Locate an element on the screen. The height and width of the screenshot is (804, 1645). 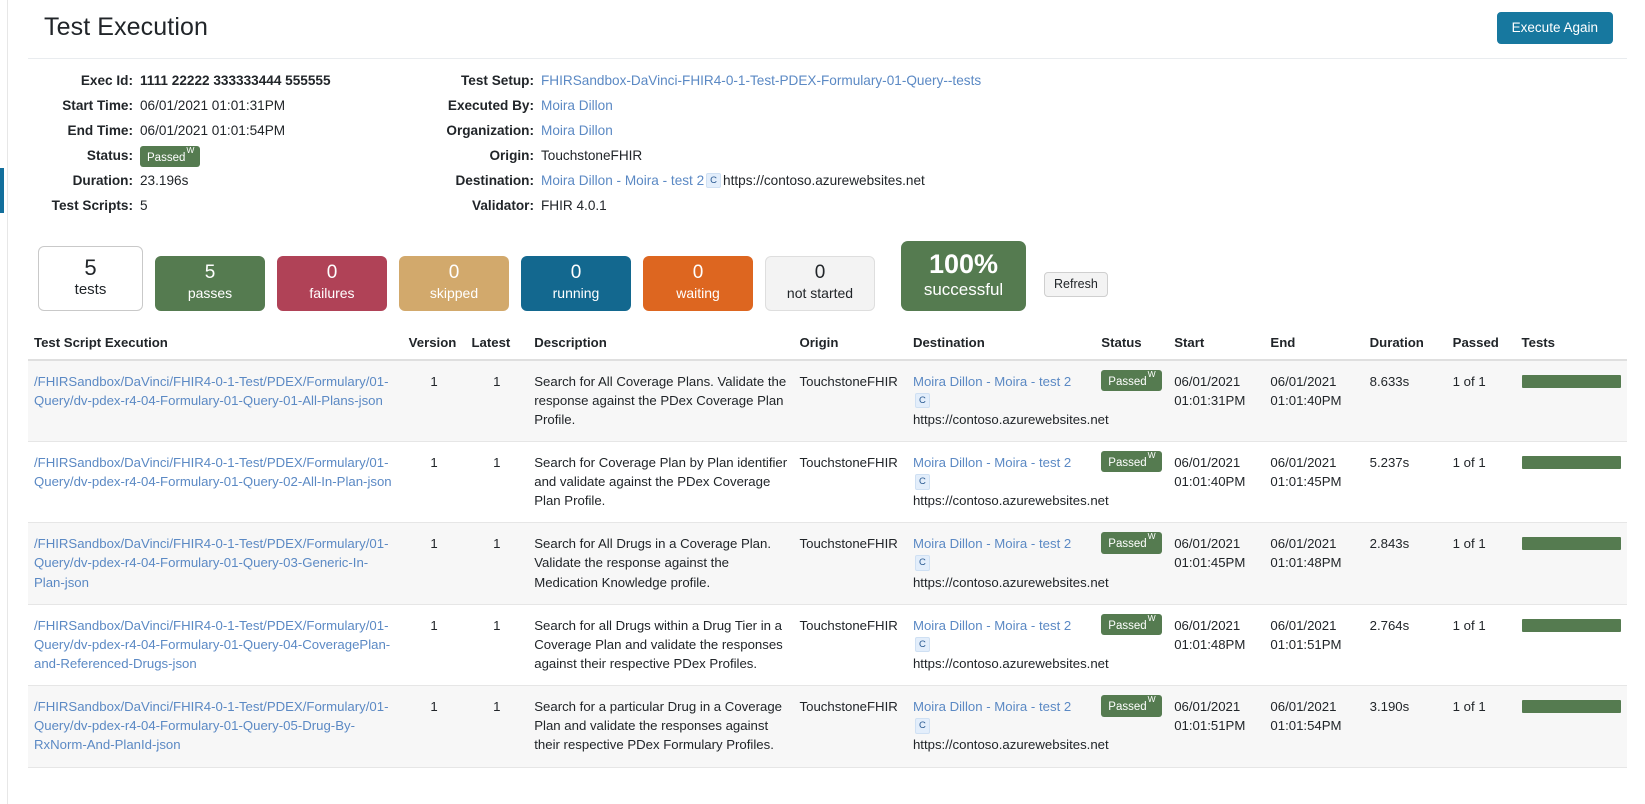
col-end: End is located at coordinates (1314, 343).